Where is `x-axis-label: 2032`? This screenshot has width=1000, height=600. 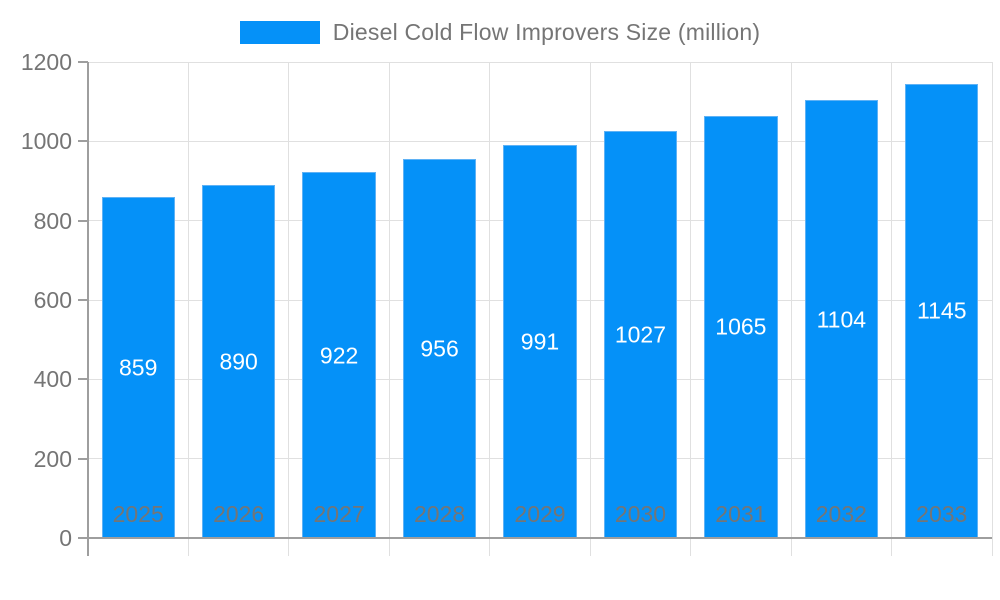 x-axis-label: 2032 is located at coordinates (841, 514).